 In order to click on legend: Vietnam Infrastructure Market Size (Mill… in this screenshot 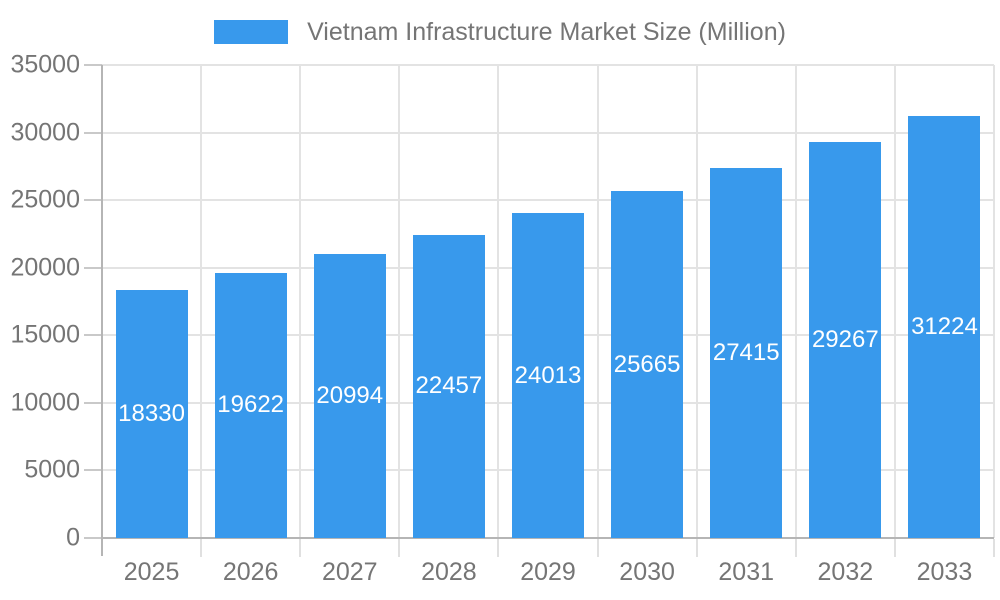, I will do `click(500, 32)`.